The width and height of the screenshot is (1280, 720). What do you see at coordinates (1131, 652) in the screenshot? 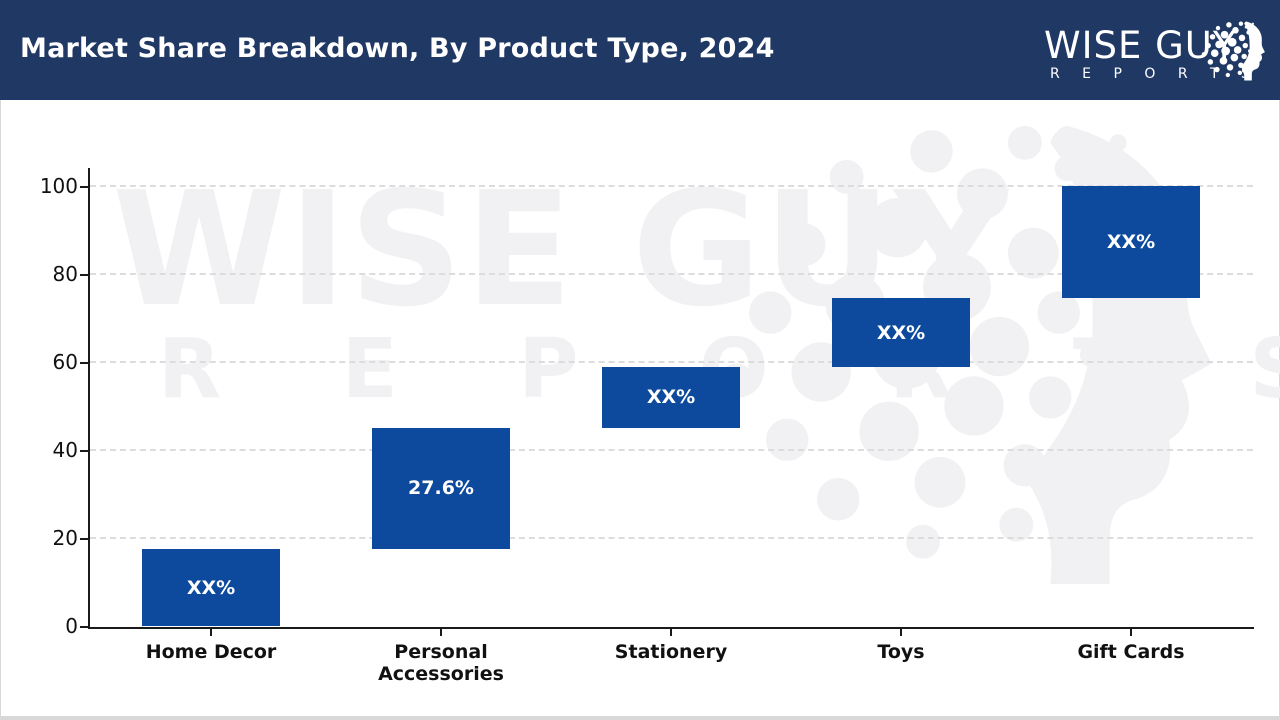
I see `x-axis-label: Gift Cards` at bounding box center [1131, 652].